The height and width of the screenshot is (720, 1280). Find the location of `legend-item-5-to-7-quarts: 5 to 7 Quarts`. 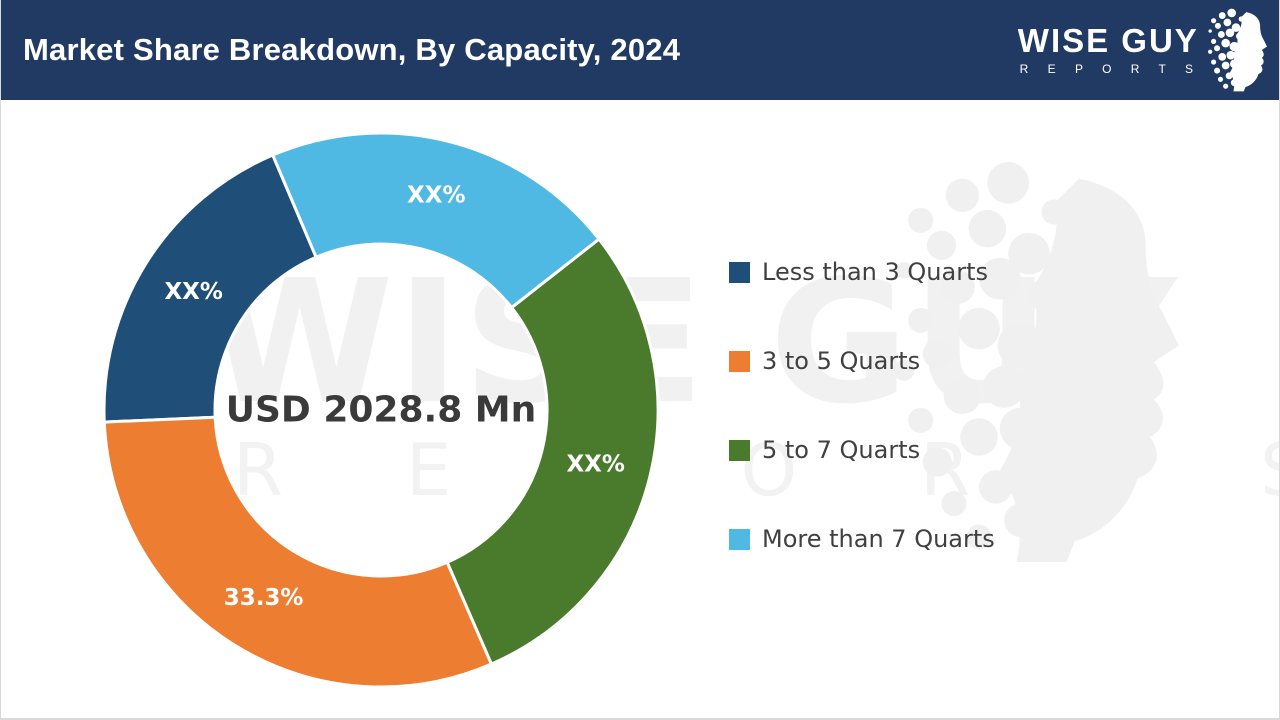

legend-item-5-to-7-quarts: 5 to 7 Quarts is located at coordinates (862, 450).